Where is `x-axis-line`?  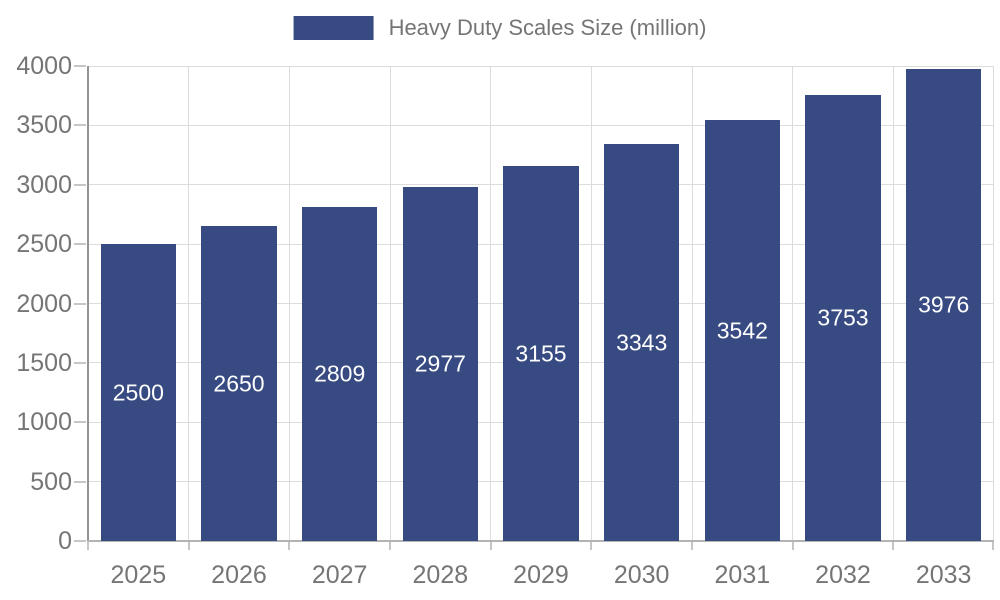 x-axis-line is located at coordinates (541, 541).